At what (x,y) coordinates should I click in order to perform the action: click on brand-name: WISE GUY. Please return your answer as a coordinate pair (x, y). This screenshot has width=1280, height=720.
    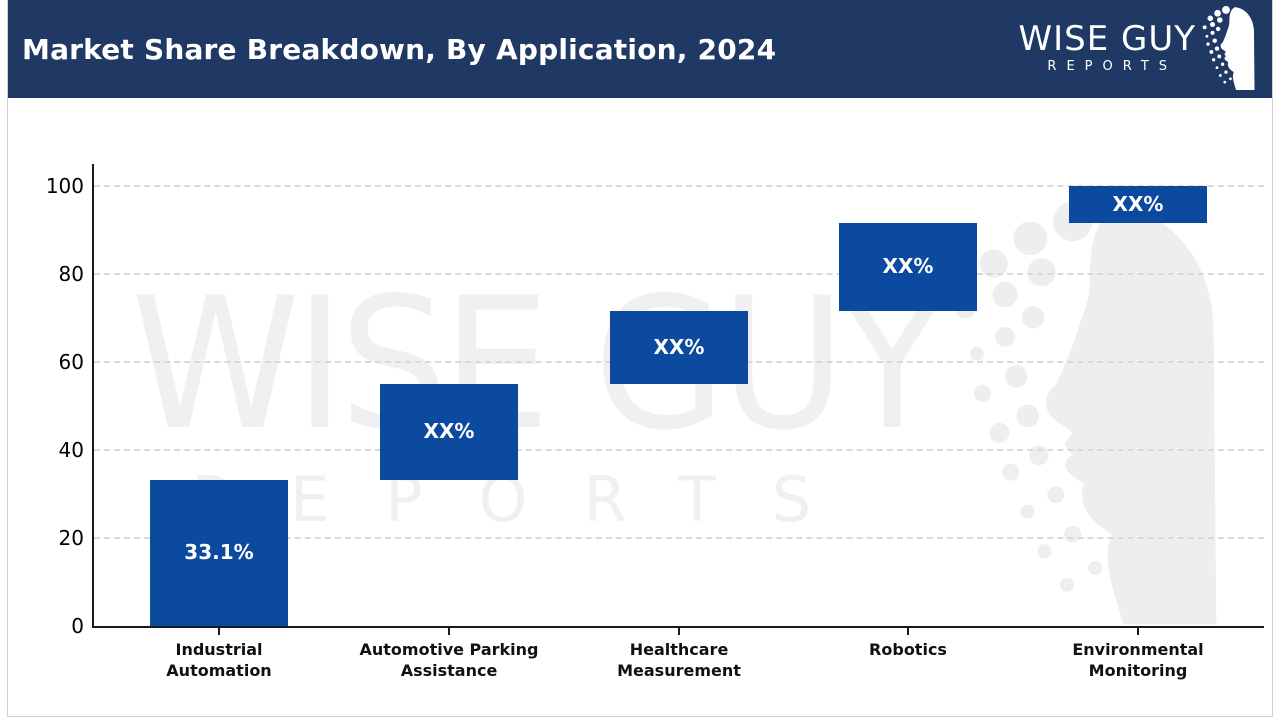
    Looking at the image, I should click on (1107, 39).